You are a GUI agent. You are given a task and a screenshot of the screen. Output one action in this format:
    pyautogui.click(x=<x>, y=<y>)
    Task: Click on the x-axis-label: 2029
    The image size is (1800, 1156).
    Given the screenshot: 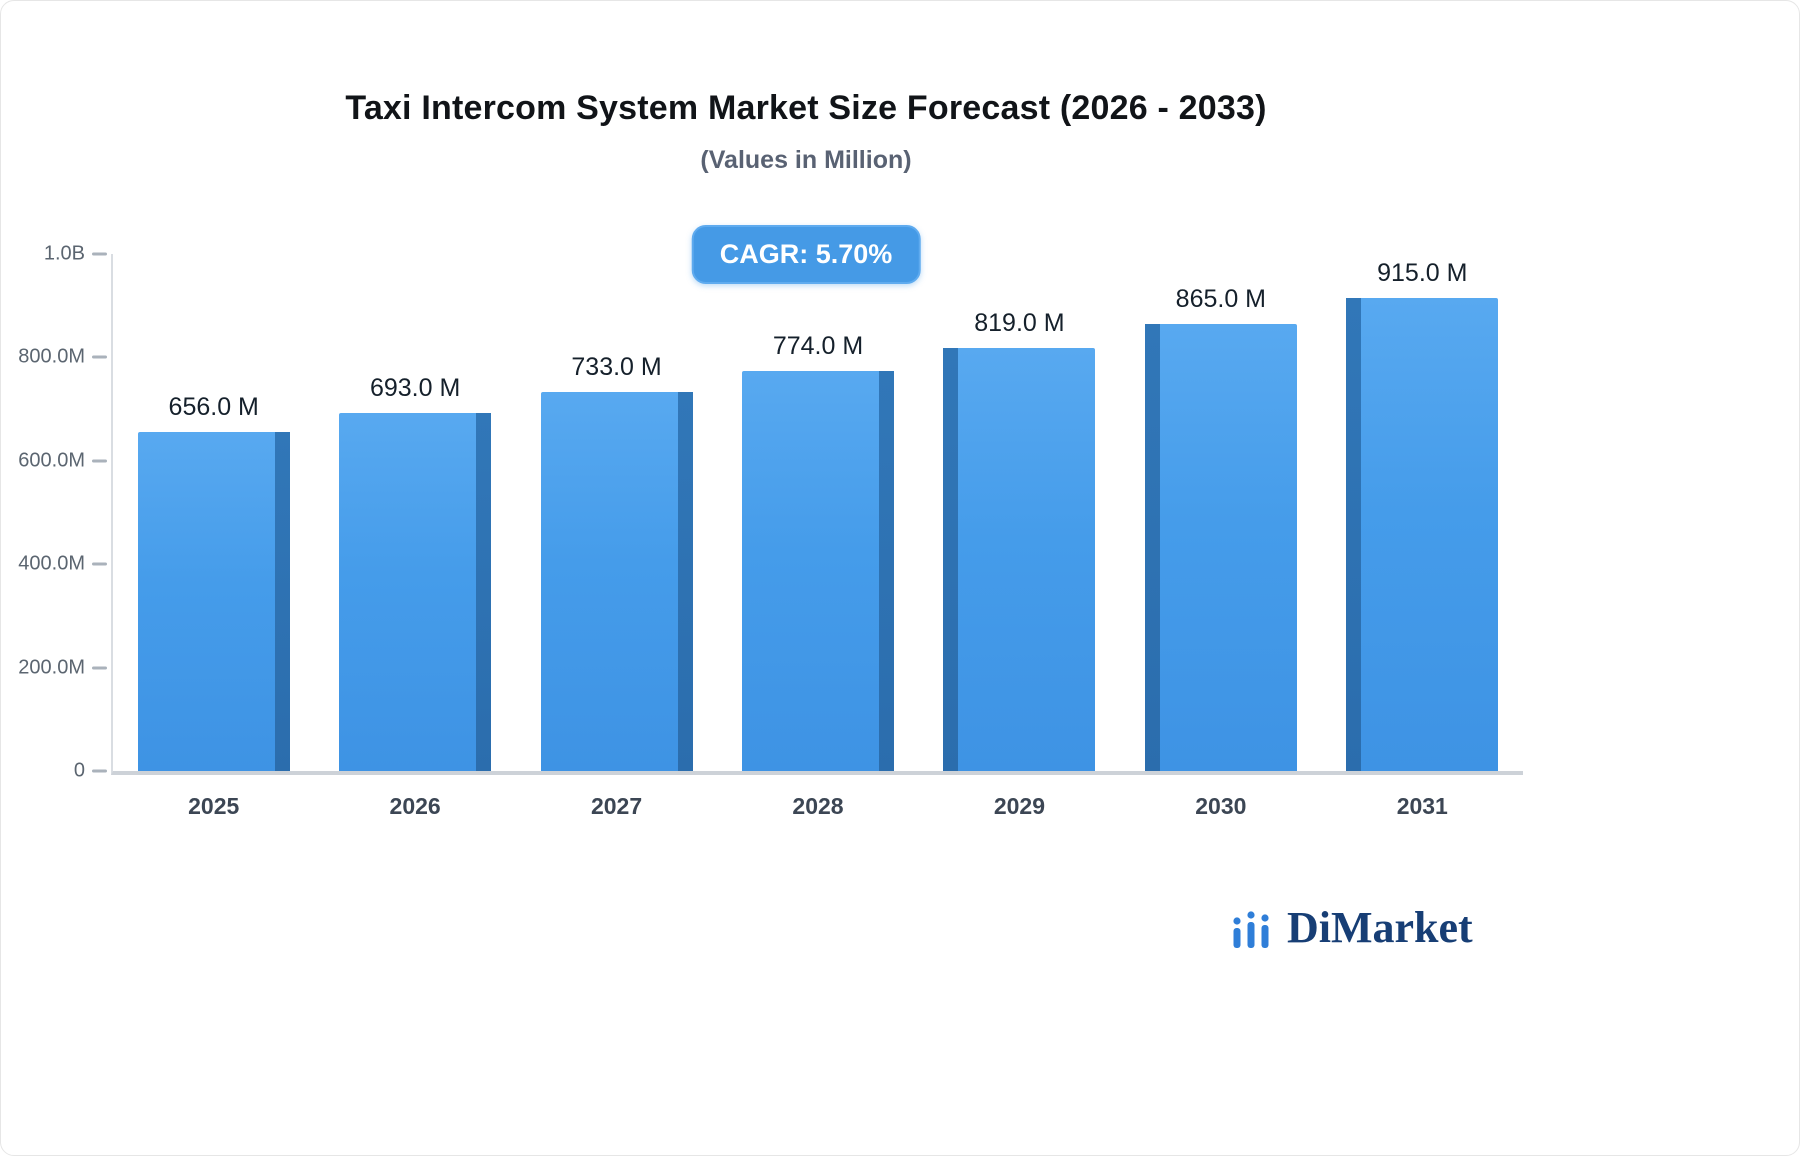 What is the action you would take?
    pyautogui.click(x=1019, y=806)
    